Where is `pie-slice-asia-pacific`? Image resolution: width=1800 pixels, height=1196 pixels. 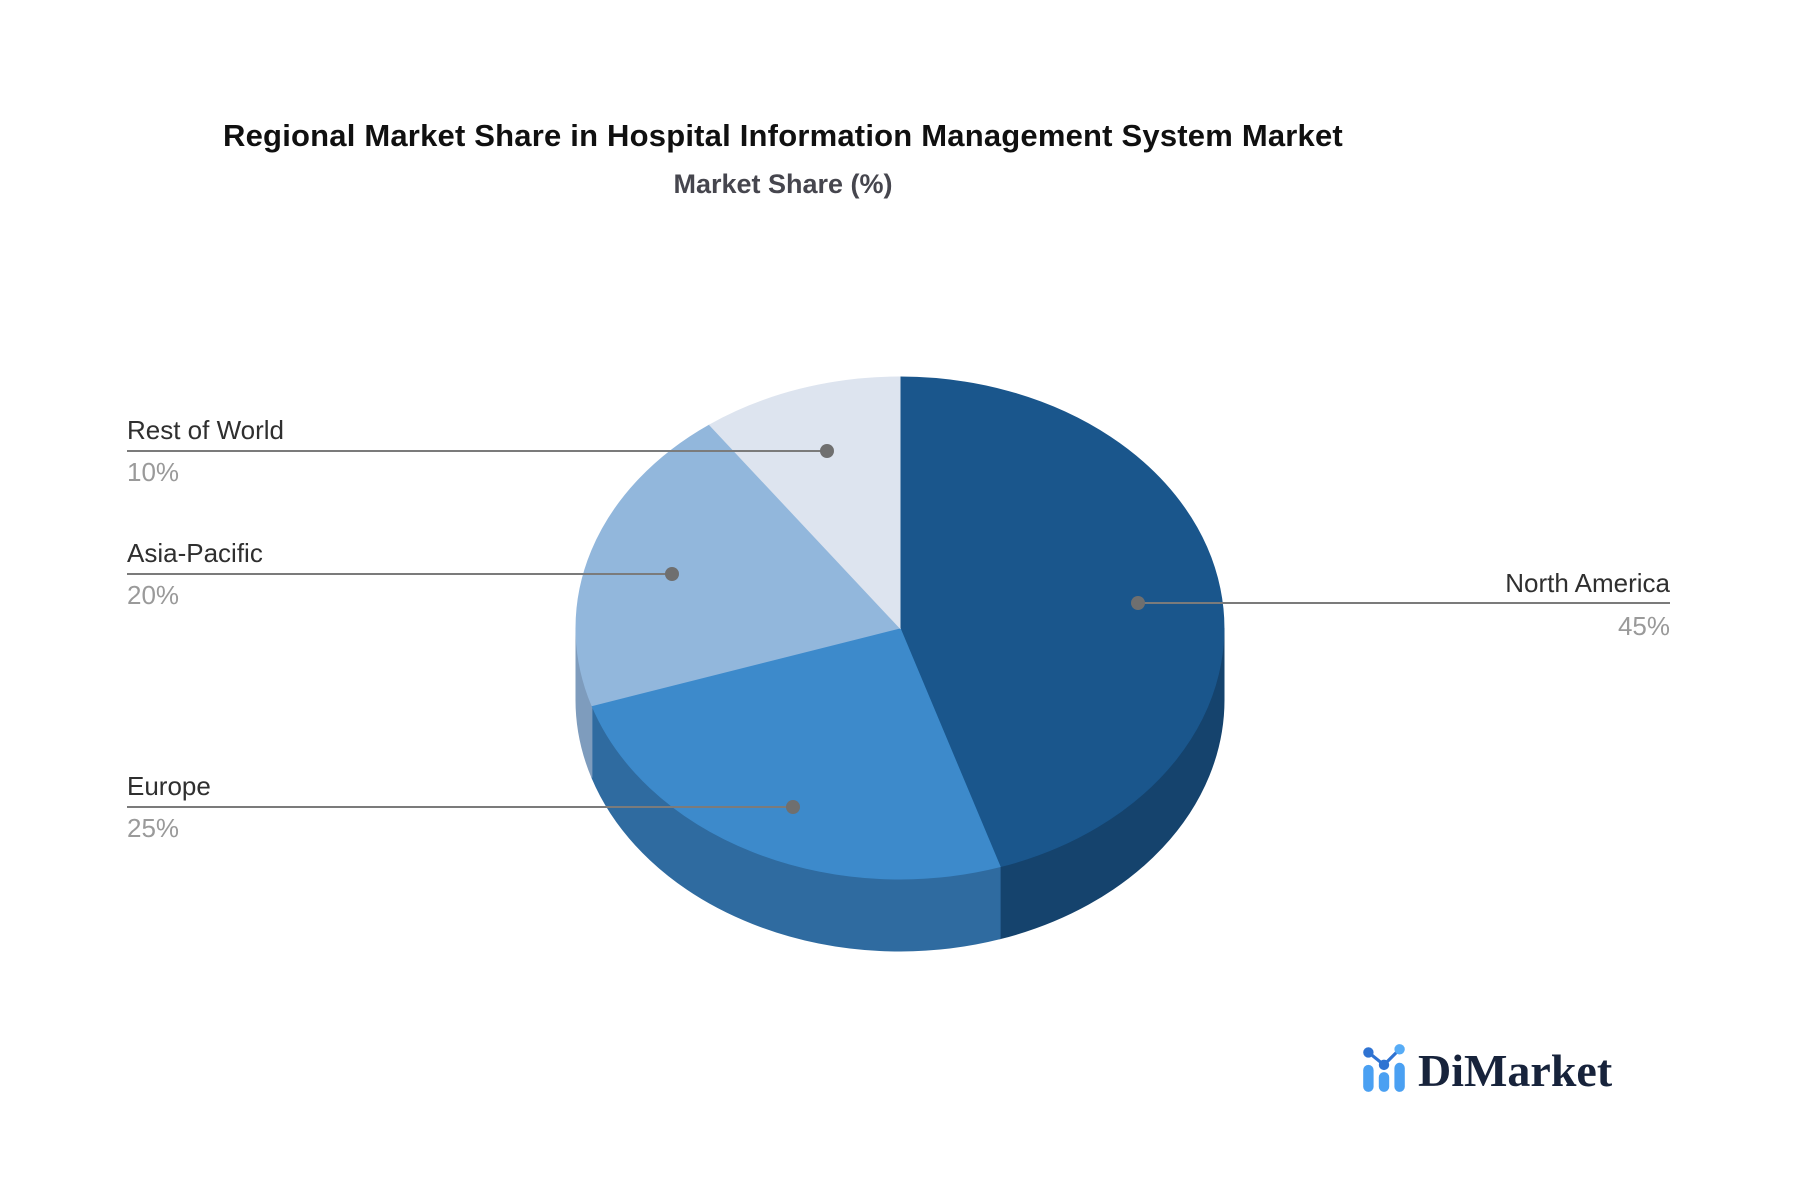 pie-slice-asia-pacific is located at coordinates (738, 565).